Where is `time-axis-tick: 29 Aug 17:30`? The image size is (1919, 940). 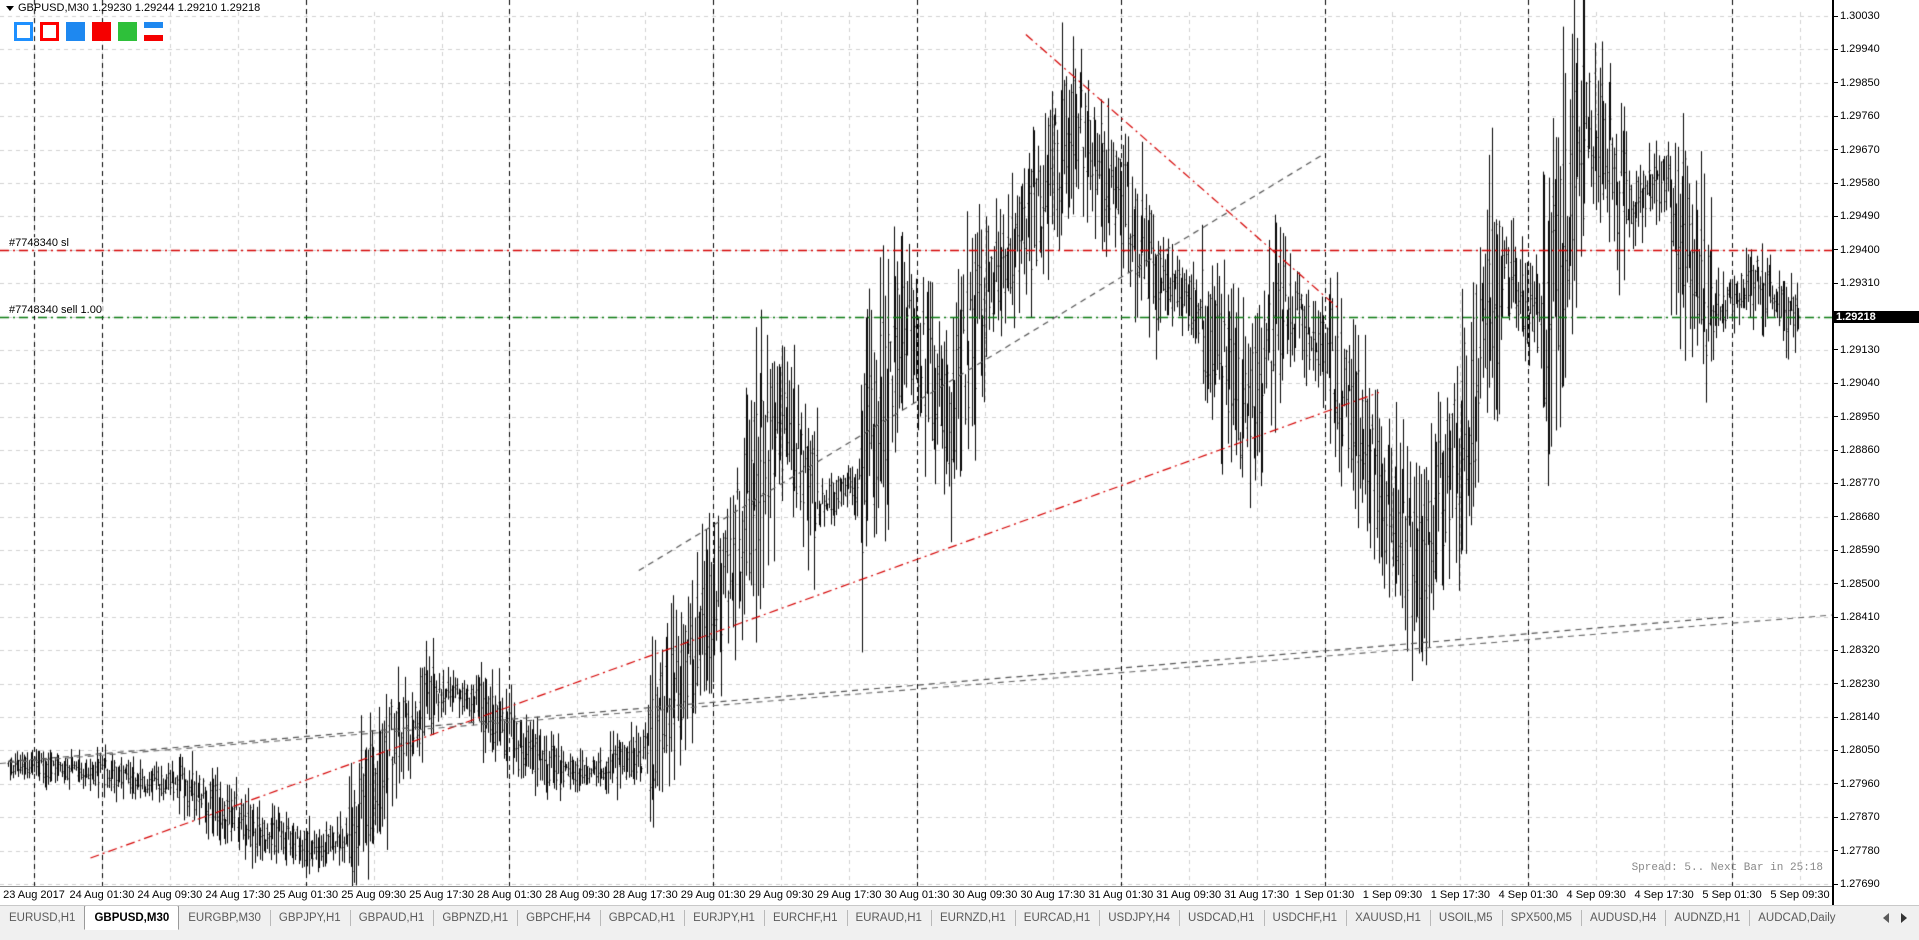
time-axis-tick: 29 Aug 17:30 is located at coordinates (849, 895).